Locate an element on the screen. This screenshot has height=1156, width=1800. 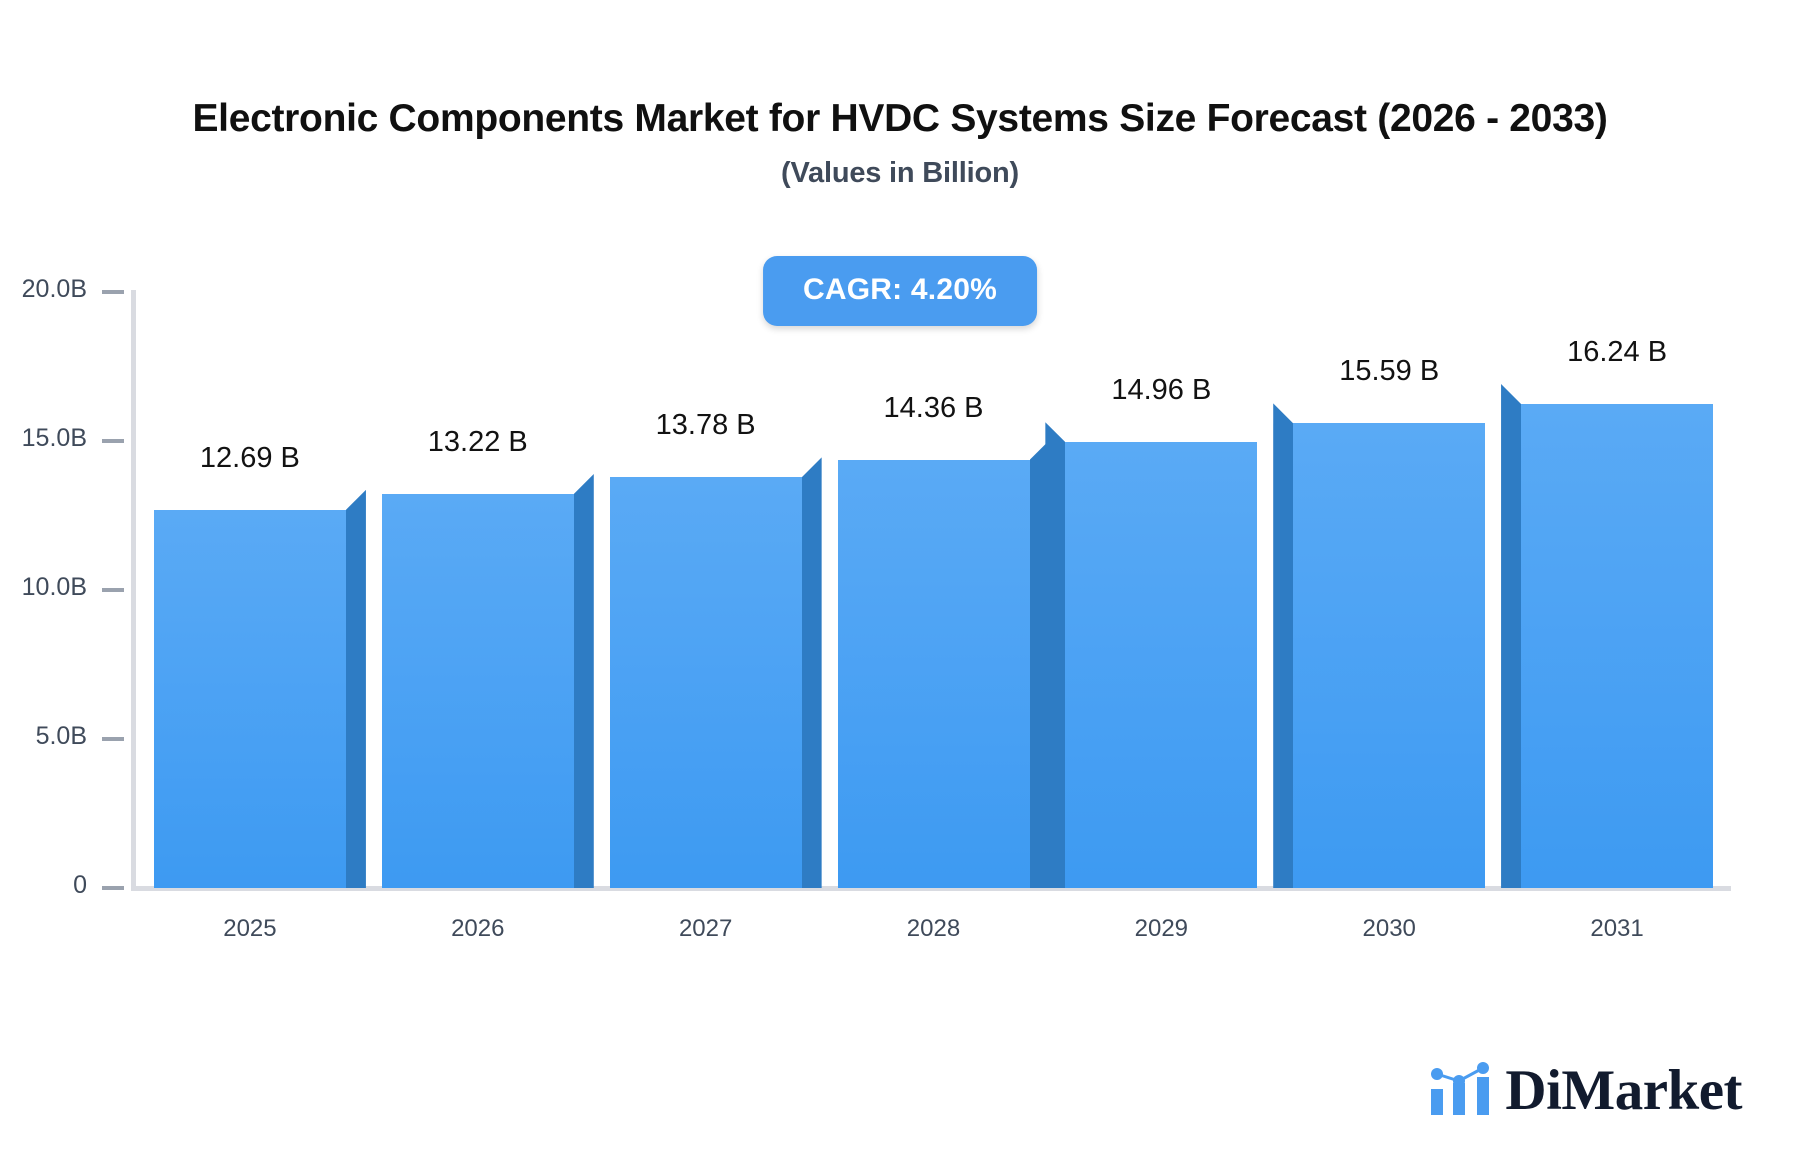
bar-2027 is located at coordinates (715, 672).